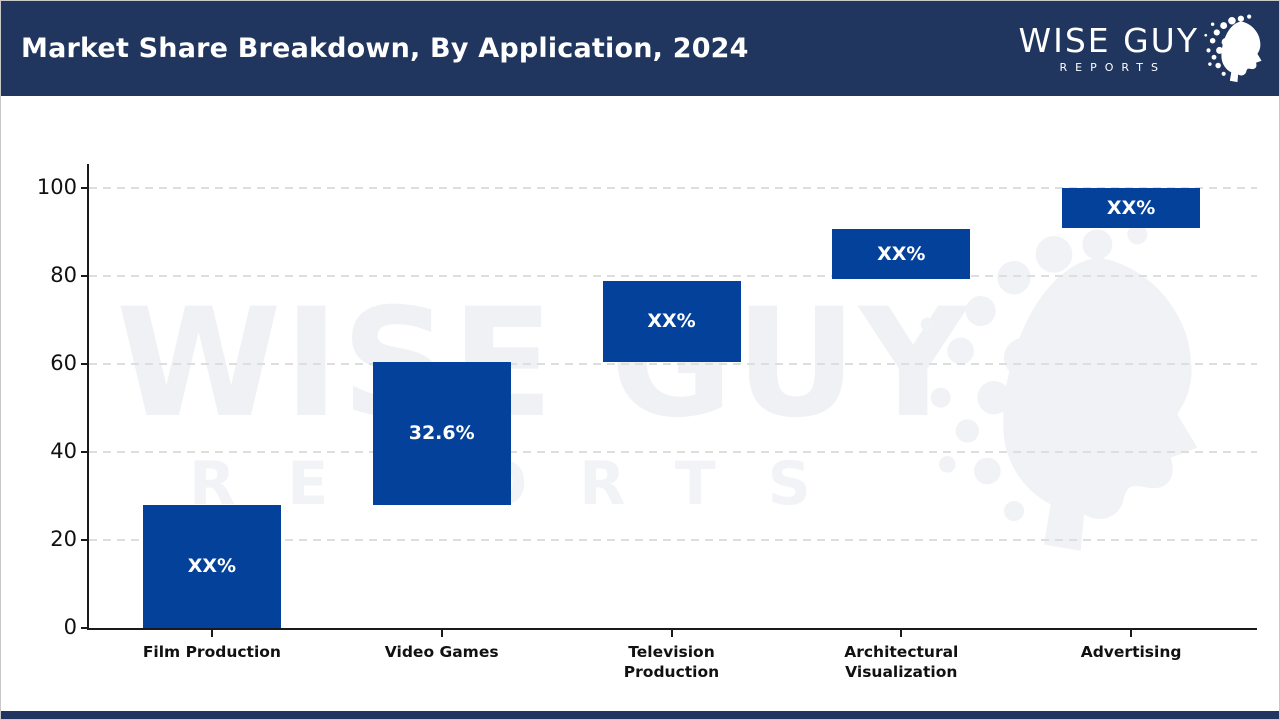 The height and width of the screenshot is (720, 1280). What do you see at coordinates (63, 275) in the screenshot?
I see `y-tick-label-80: 80` at bounding box center [63, 275].